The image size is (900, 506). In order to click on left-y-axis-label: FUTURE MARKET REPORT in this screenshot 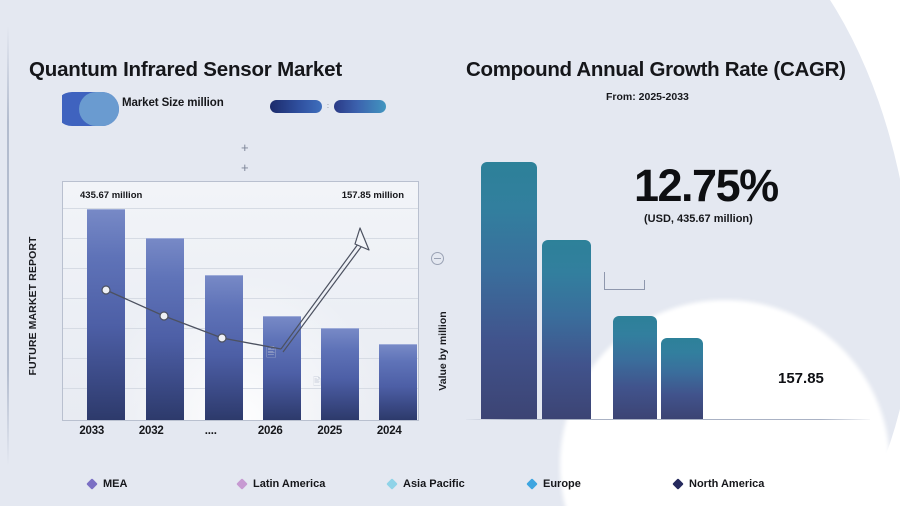, I will do `click(33, 306)`.